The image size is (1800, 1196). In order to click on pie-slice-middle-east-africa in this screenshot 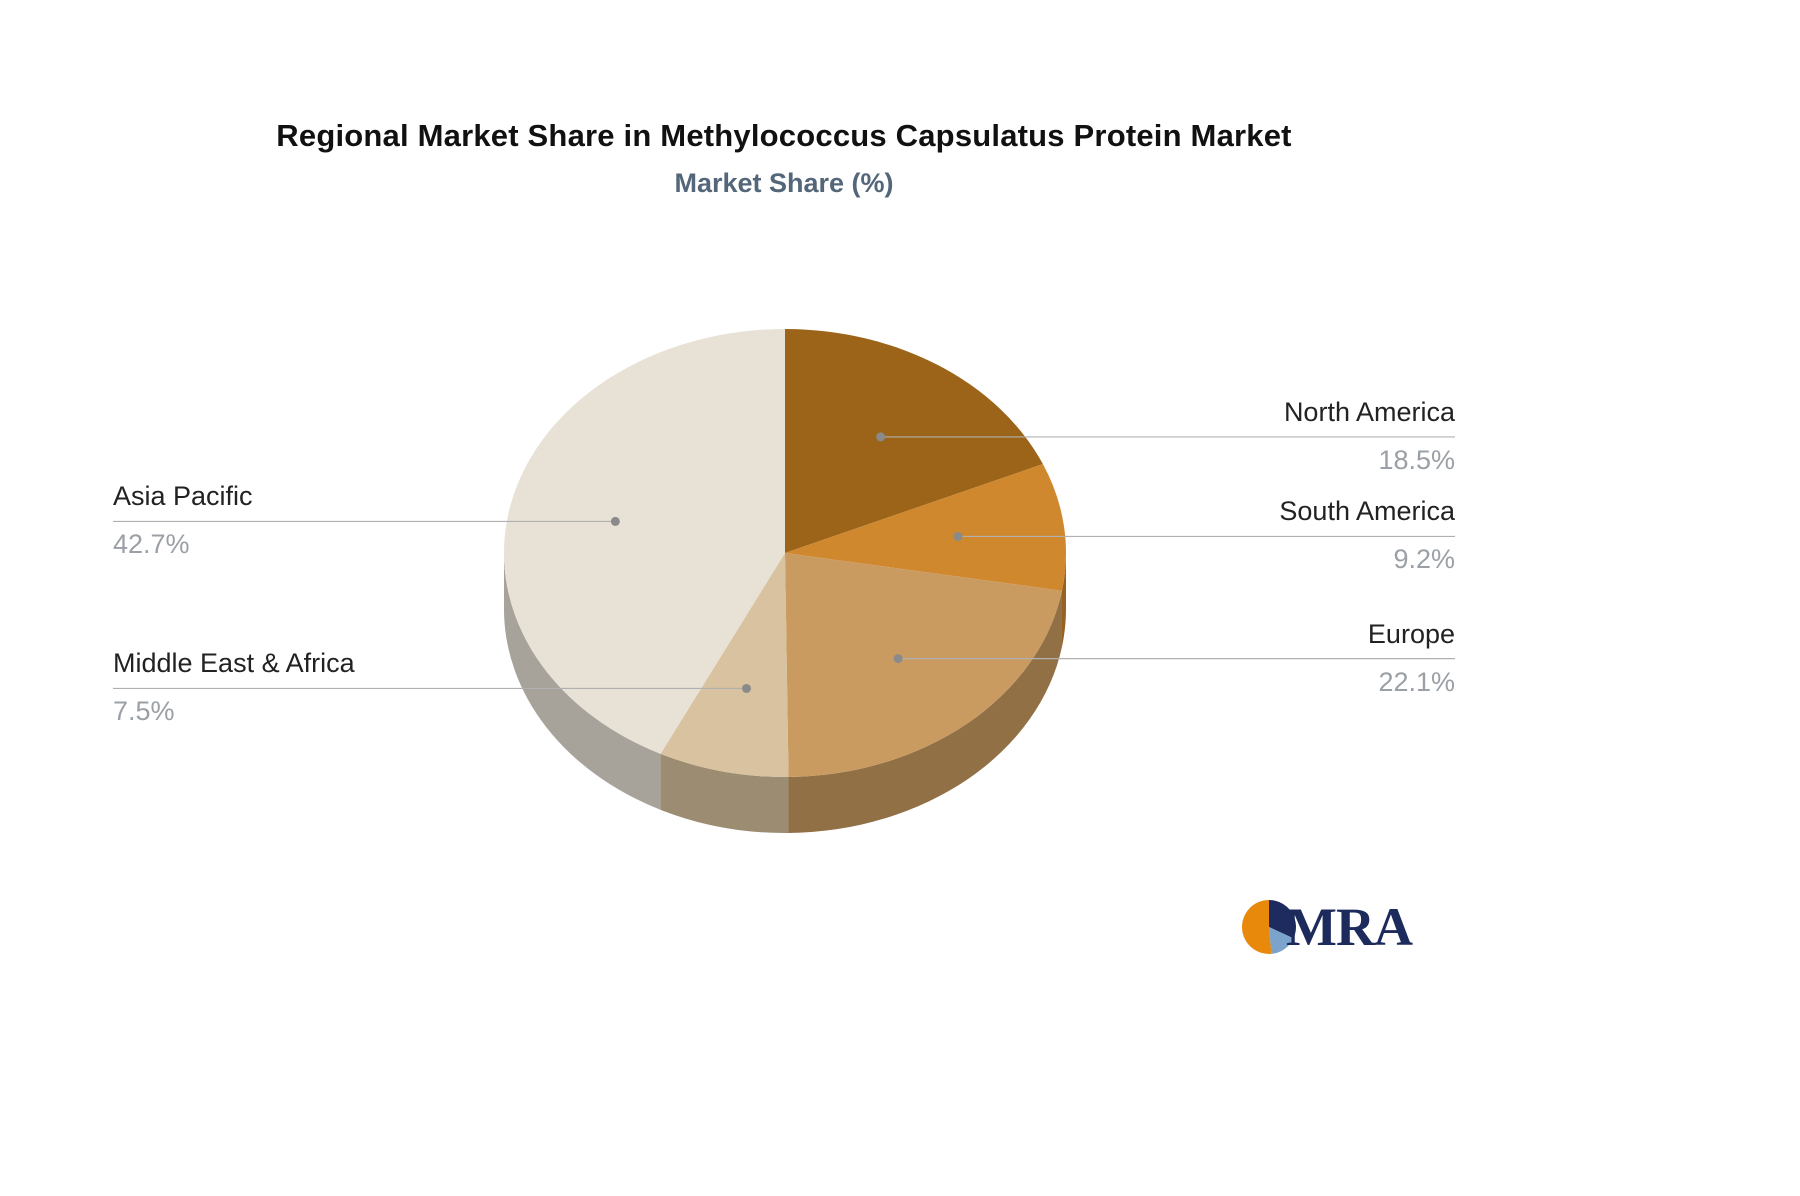, I will do `click(724, 665)`.